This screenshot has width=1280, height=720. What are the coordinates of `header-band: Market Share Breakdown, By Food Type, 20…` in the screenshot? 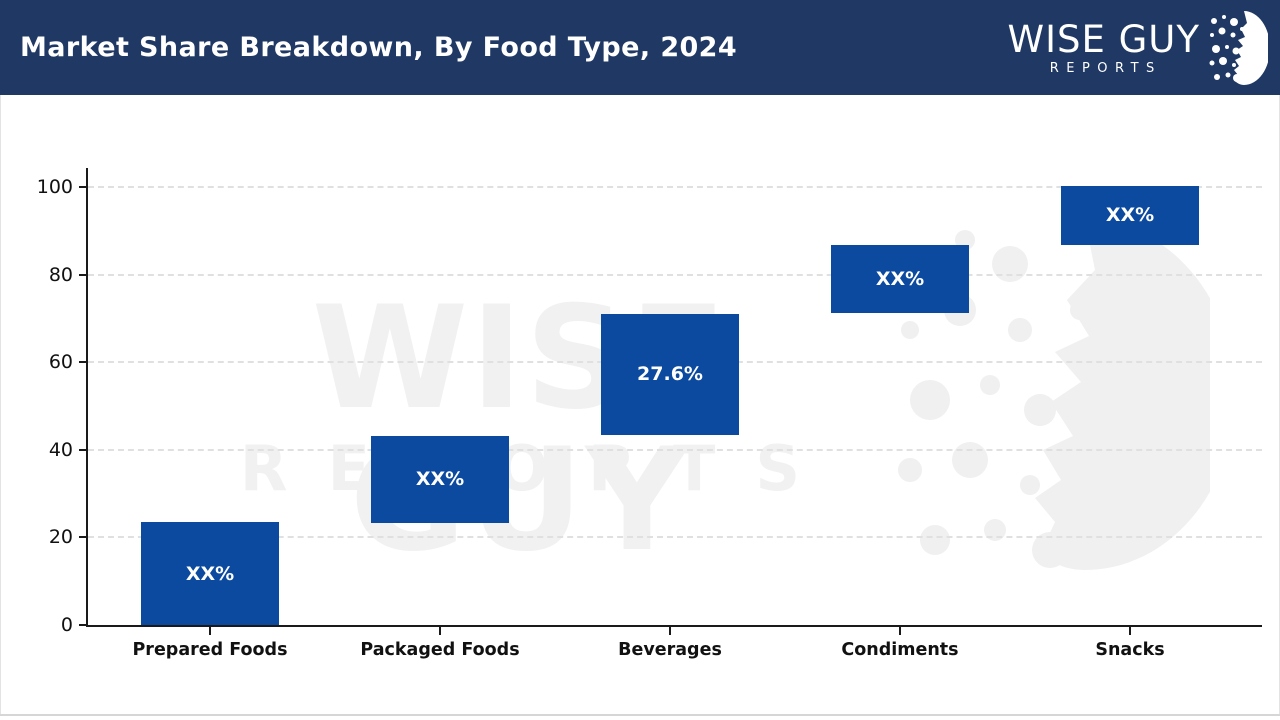 It's located at (640, 47).